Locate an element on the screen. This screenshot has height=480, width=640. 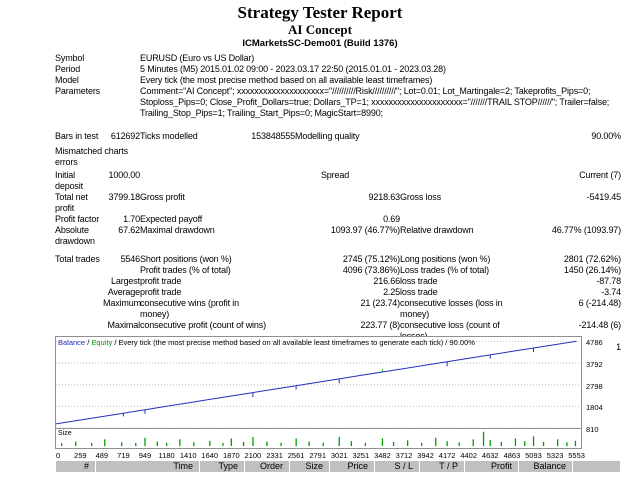
legend-balance-label: Balance is located at coordinates (72, 342).